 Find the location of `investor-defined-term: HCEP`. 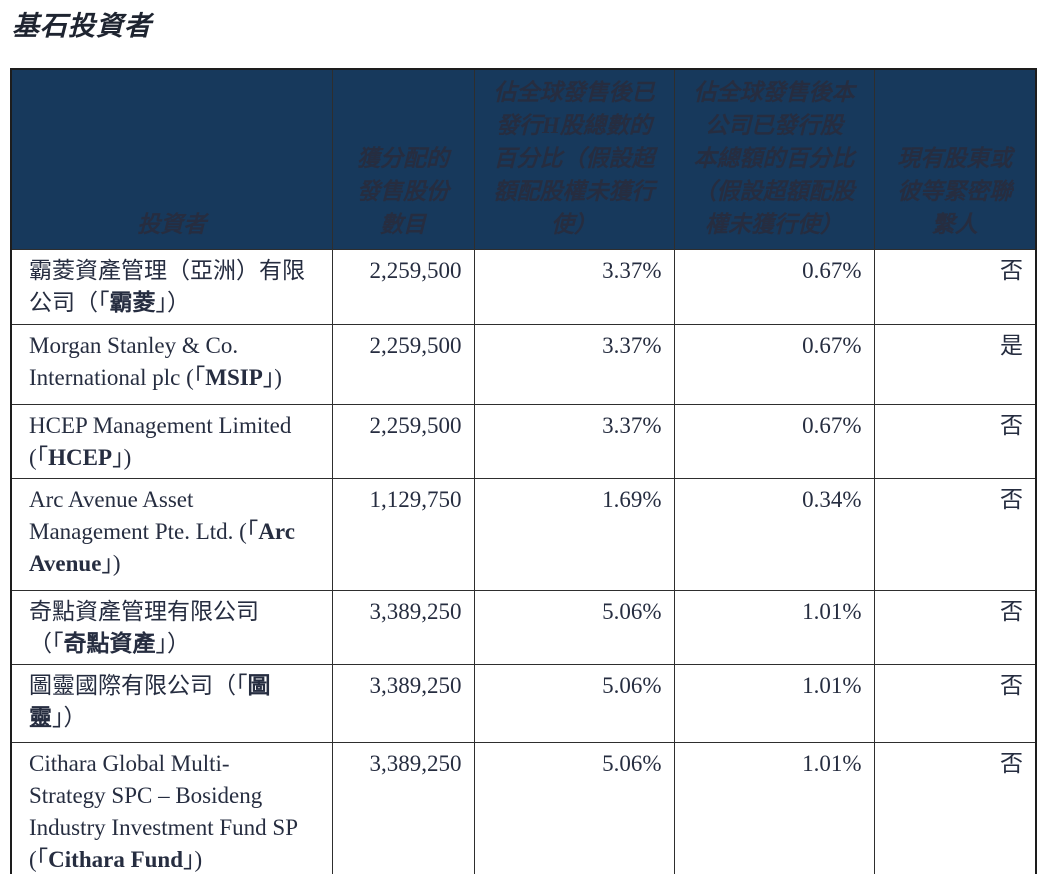

investor-defined-term: HCEP is located at coordinates (80, 457).